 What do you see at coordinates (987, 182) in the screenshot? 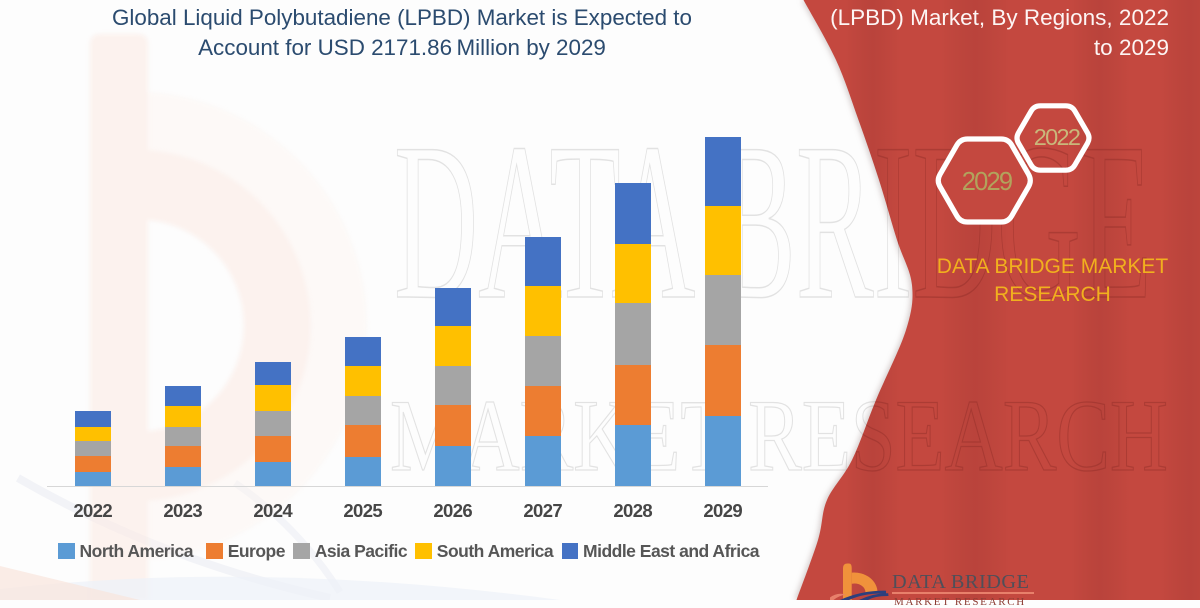
I see `svg-text: 2029` at bounding box center [987, 182].